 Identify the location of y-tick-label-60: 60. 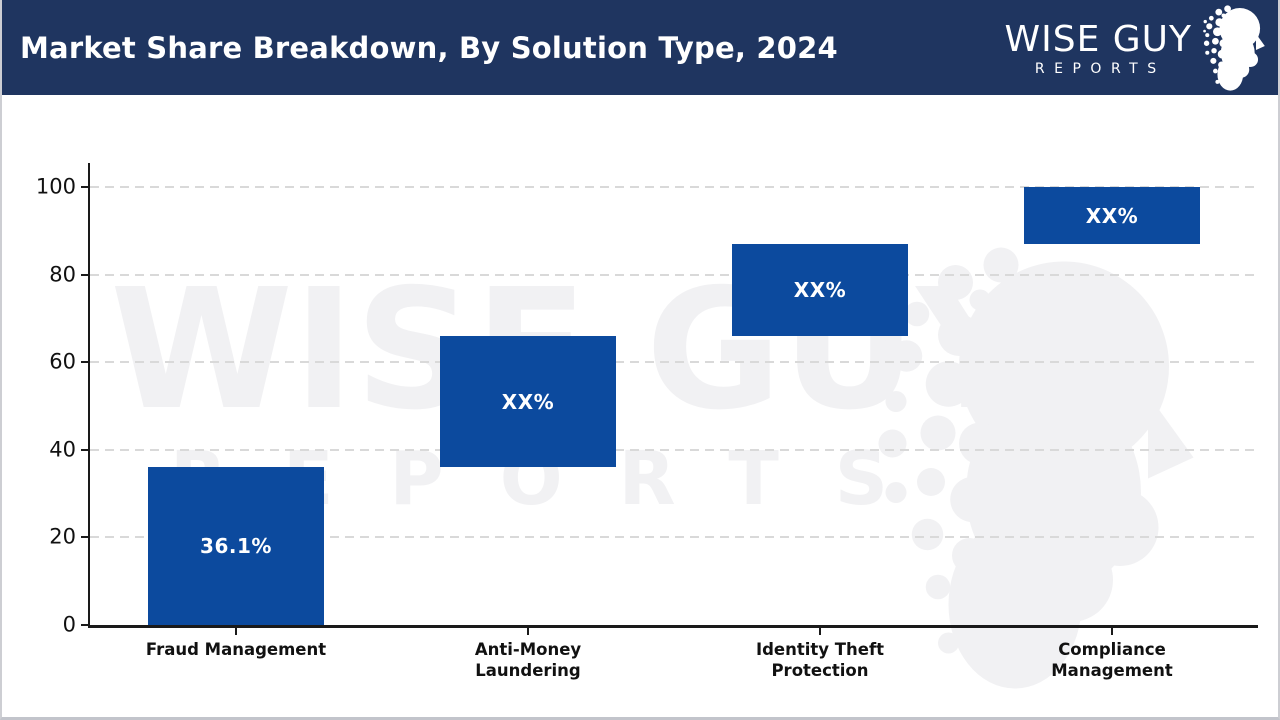
(62, 361).